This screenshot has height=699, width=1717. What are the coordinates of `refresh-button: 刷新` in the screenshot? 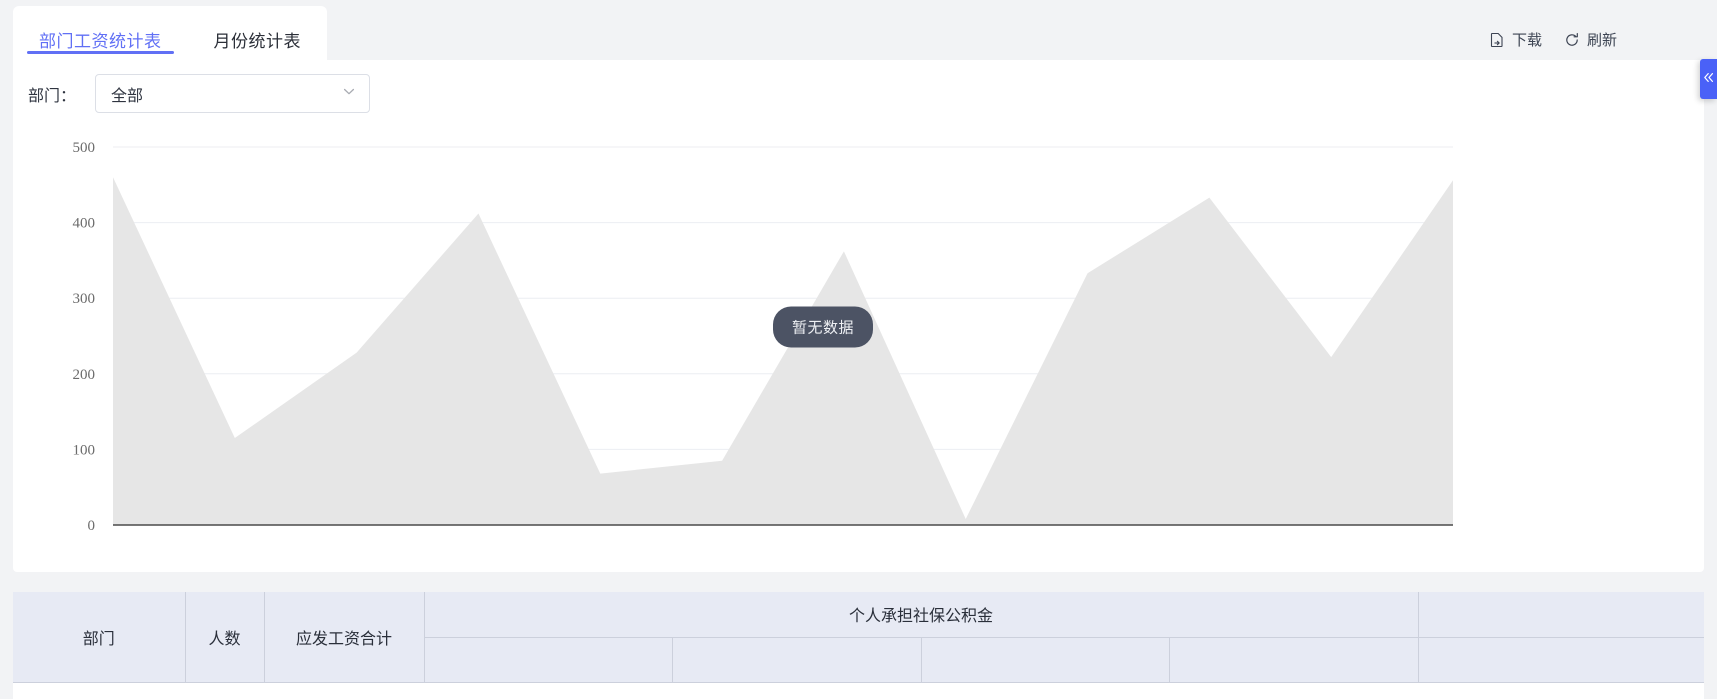 It's located at (1590, 39).